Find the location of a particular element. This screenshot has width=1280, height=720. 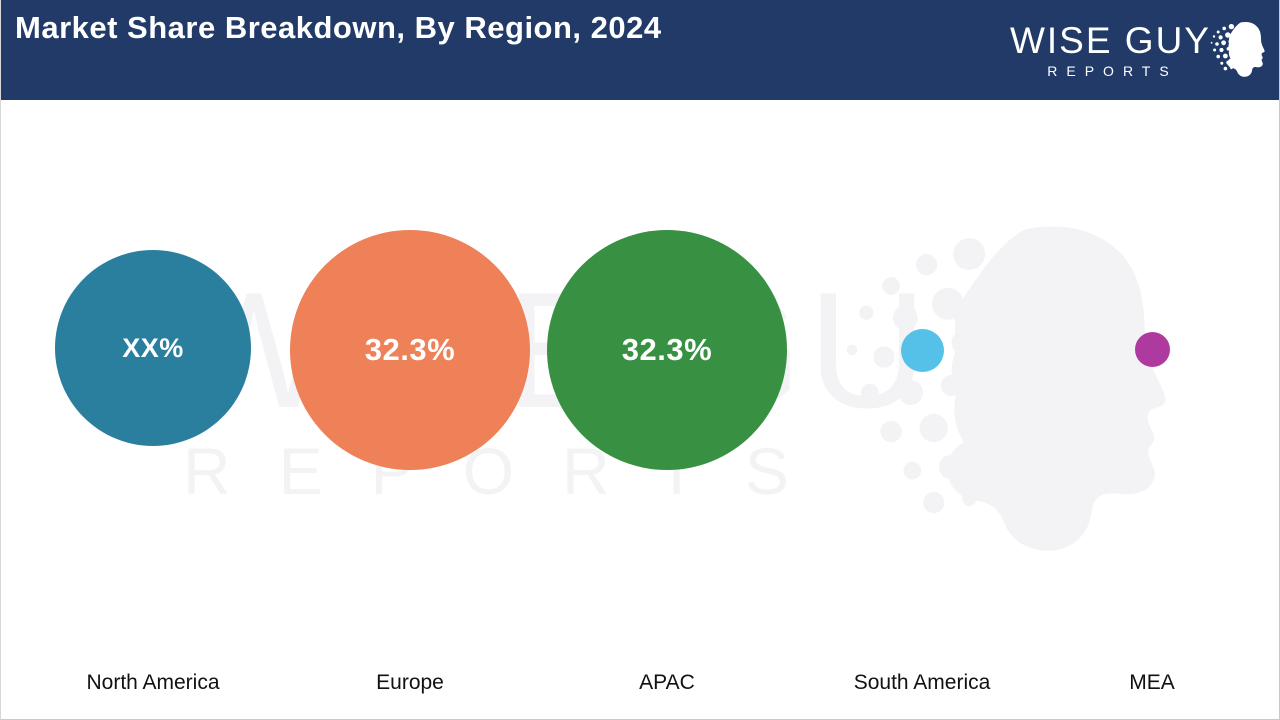

brand-name: WISE GUY is located at coordinates (1110, 40).